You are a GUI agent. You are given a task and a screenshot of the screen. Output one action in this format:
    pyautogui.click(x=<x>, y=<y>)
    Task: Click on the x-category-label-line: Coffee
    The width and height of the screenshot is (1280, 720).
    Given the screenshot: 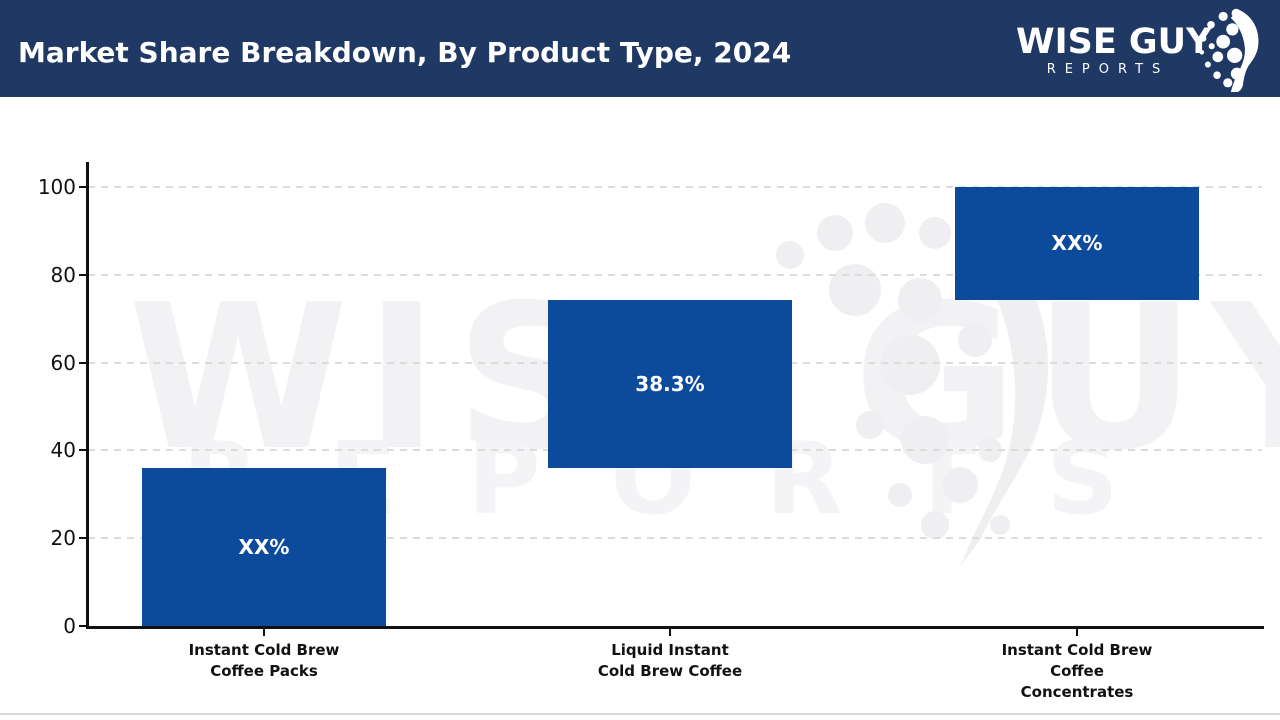 What is the action you would take?
    pyautogui.click(x=1077, y=671)
    